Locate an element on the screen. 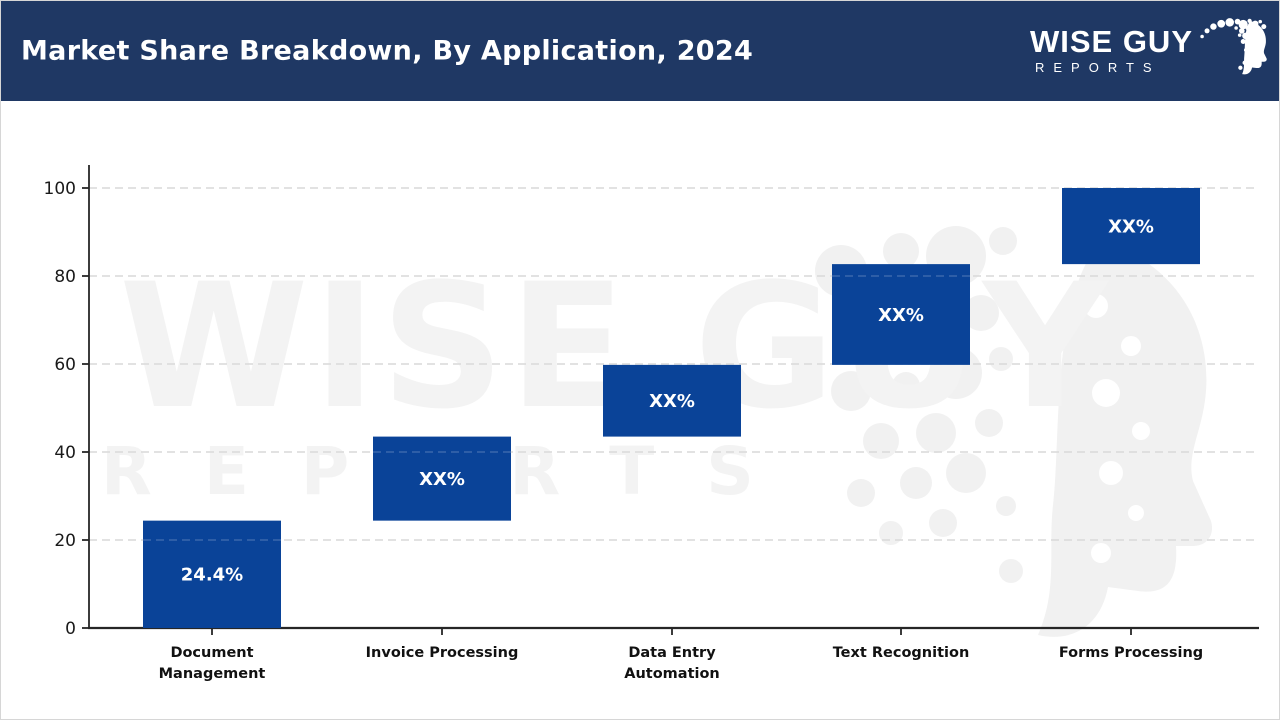 The height and width of the screenshot is (720, 1280). bar-value-label-document-management: 24.4% is located at coordinates (212, 575).